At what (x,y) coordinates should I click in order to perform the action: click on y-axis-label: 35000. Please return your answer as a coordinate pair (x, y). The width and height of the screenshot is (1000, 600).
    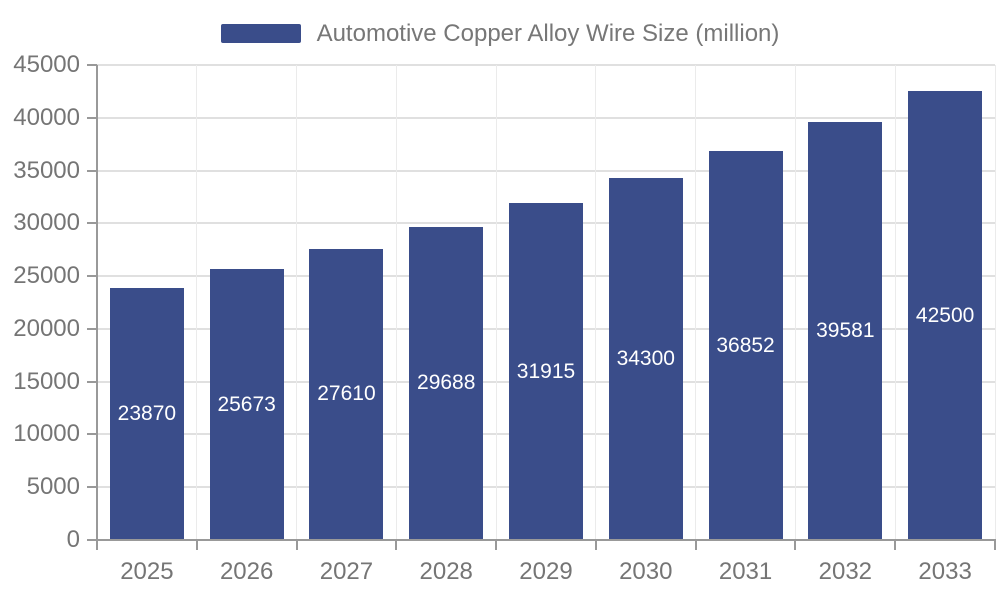
    Looking at the image, I should click on (46, 170).